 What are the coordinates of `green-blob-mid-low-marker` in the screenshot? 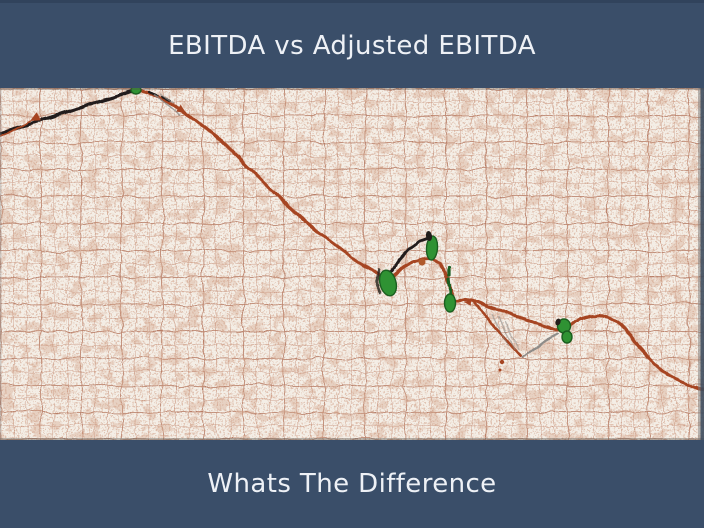 It's located at (388, 283).